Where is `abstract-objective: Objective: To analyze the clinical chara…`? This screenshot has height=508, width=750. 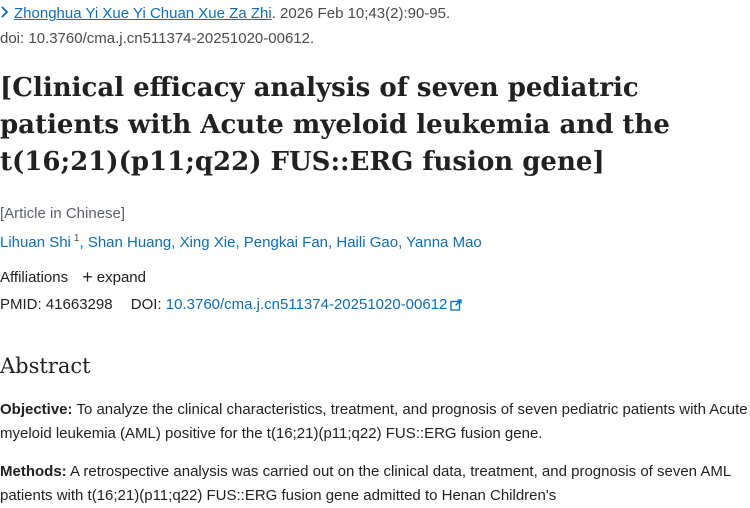 abstract-objective: Objective: To analyze the clinical chara… is located at coordinates (374, 422).